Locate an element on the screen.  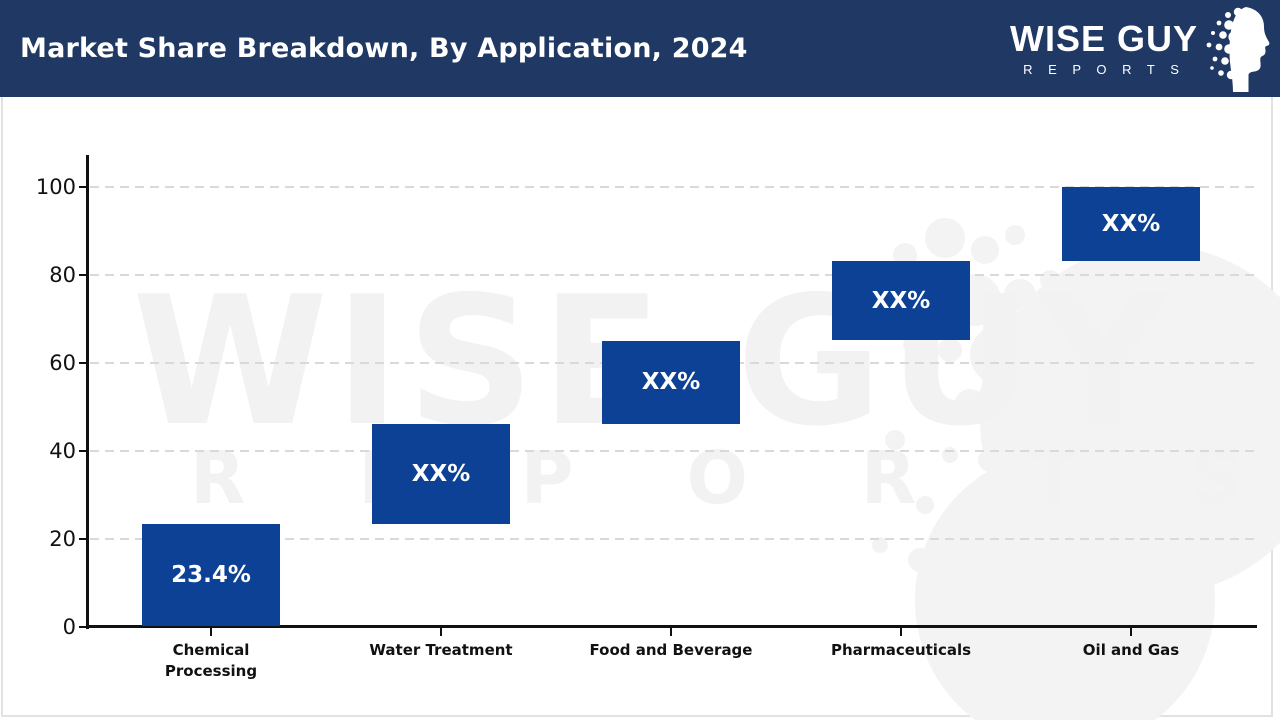
x-tick-label: Chemical Processing is located at coordinates (211, 660).